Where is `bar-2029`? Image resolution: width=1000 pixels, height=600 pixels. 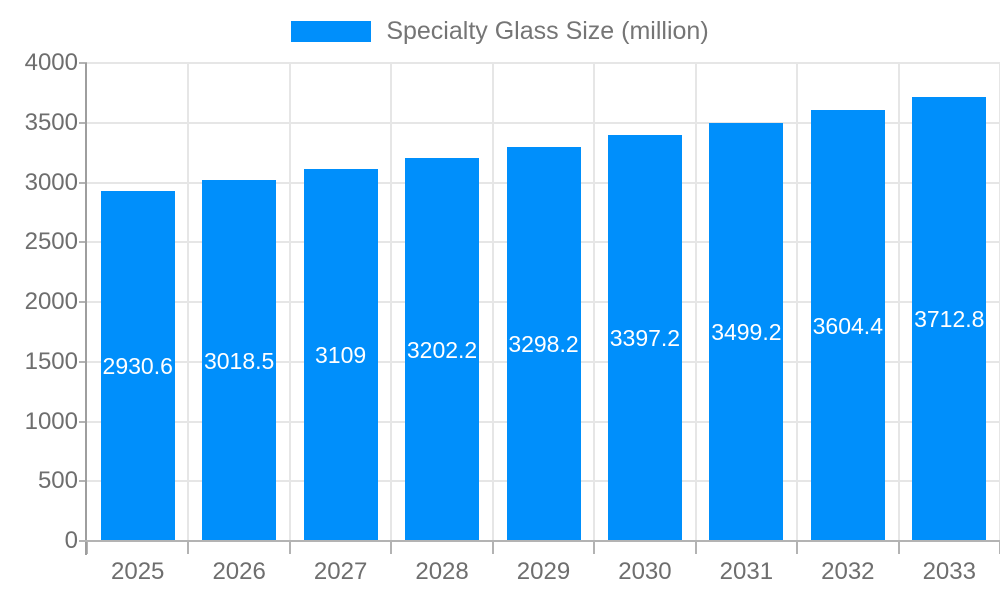 bar-2029 is located at coordinates (543, 343).